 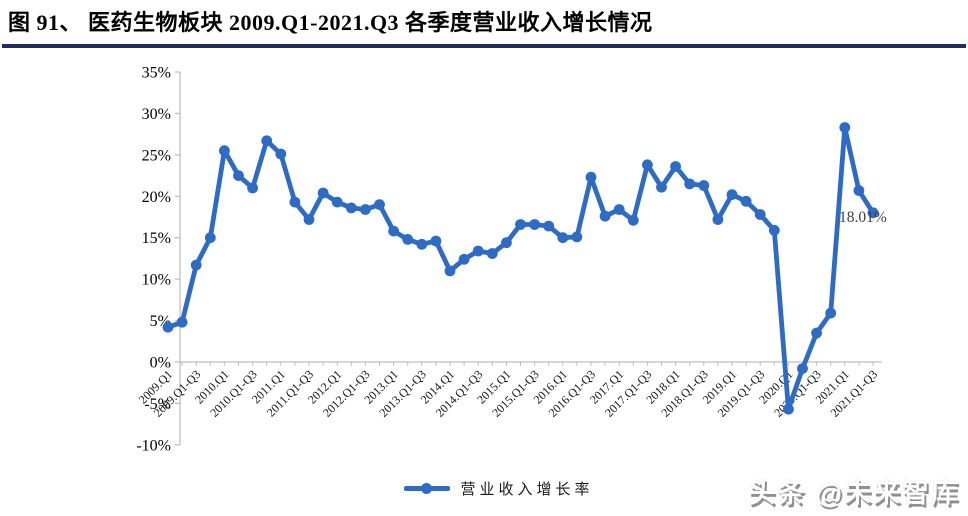 I want to click on svg-text: 20%, so click(x=156, y=197).